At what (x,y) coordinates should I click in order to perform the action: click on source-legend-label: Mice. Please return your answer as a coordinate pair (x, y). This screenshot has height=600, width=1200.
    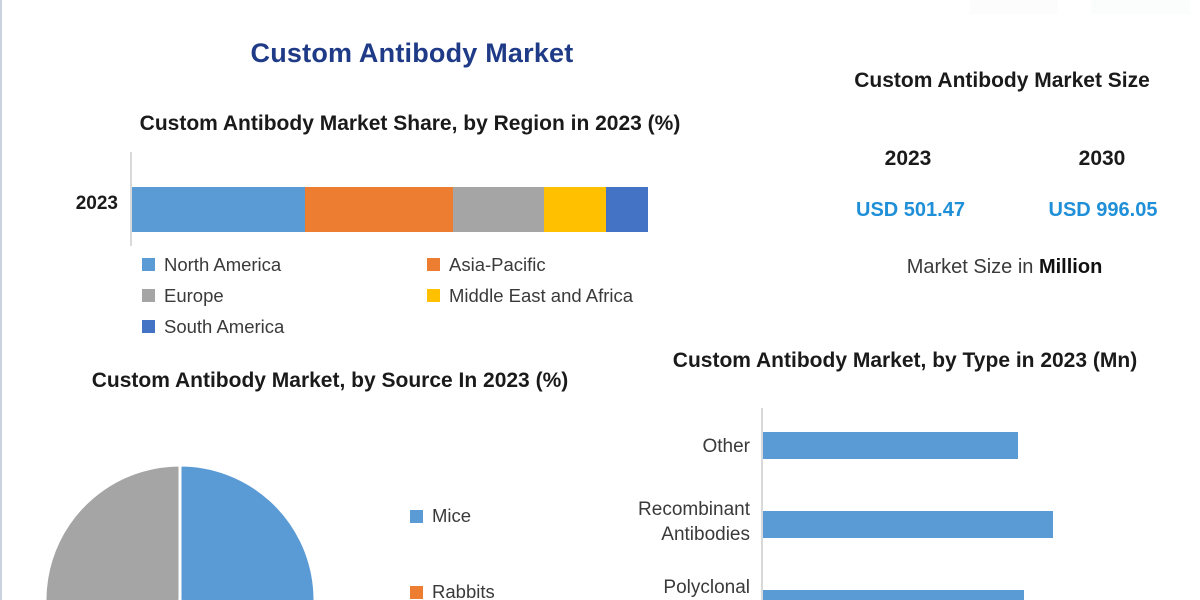
    Looking at the image, I should click on (452, 515).